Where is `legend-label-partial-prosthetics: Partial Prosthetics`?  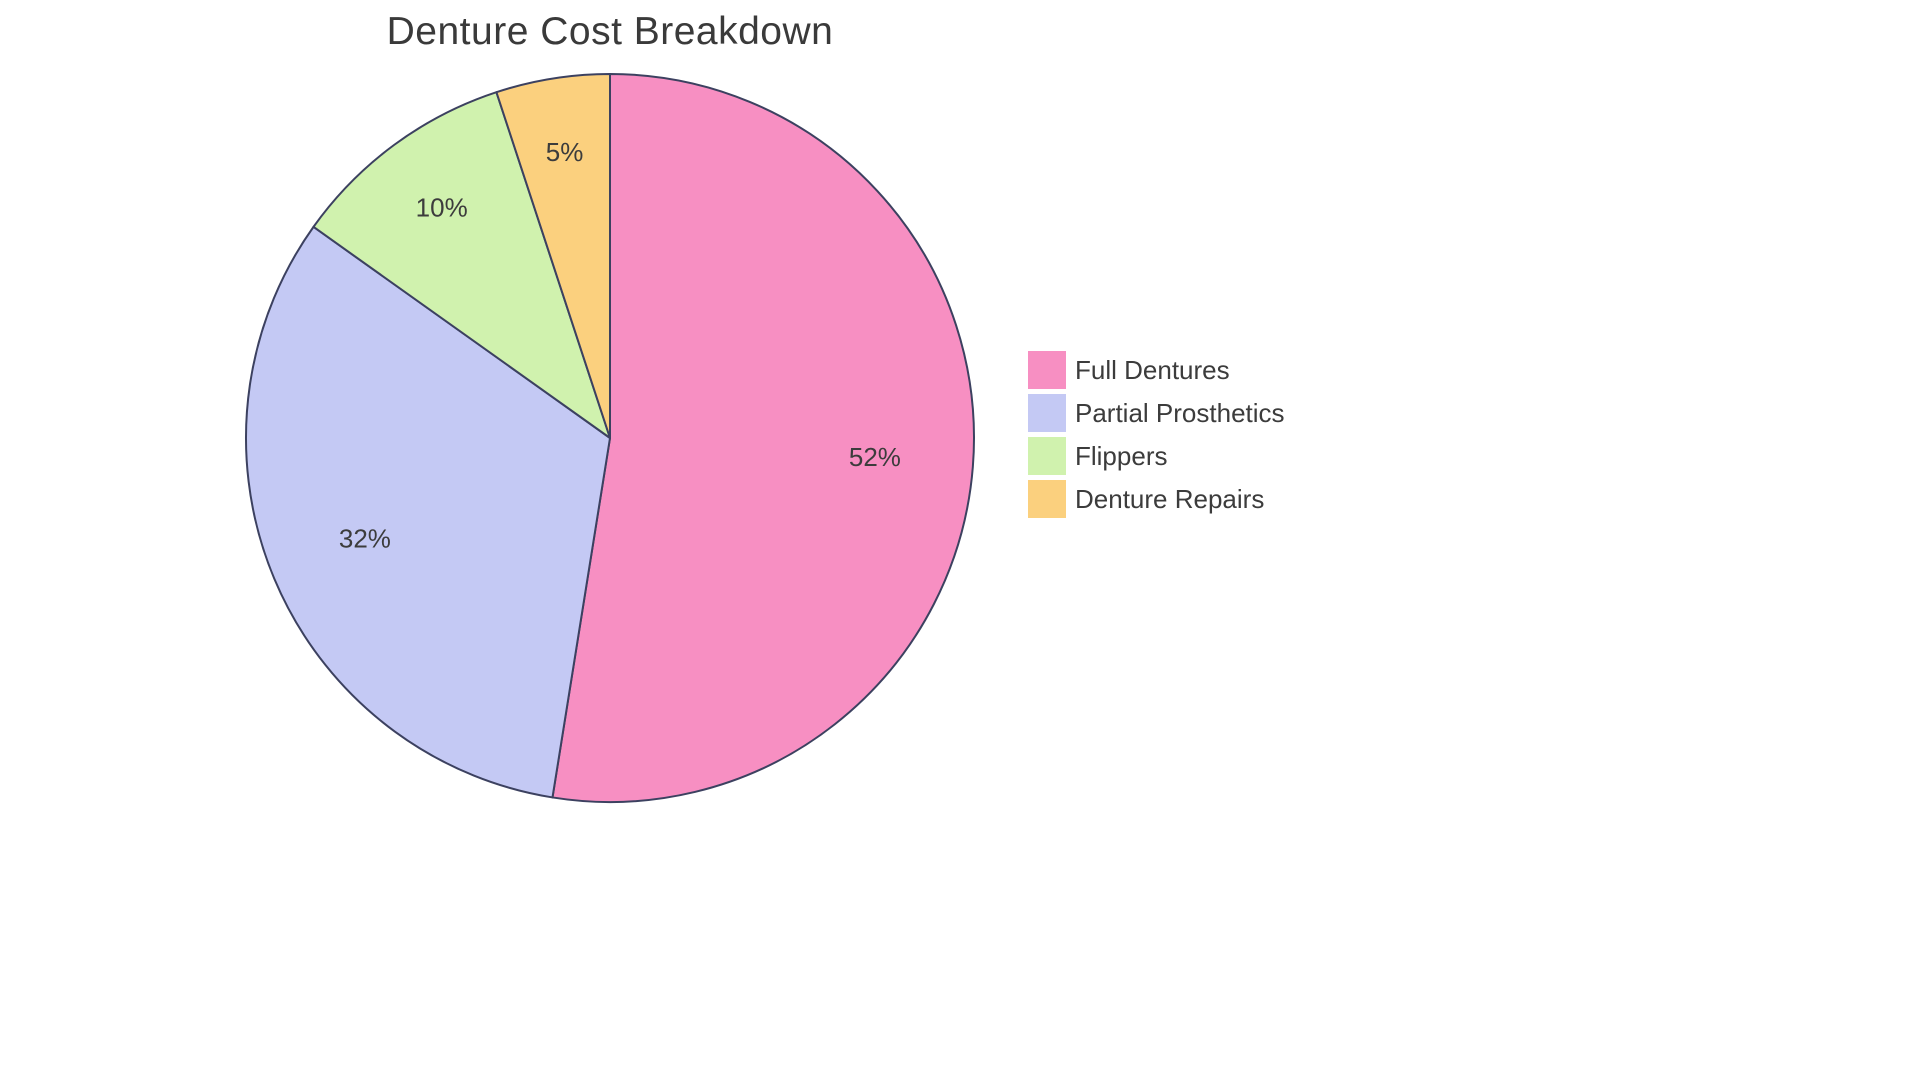
legend-label-partial-prosthetics: Partial Prosthetics is located at coordinates (1180, 412).